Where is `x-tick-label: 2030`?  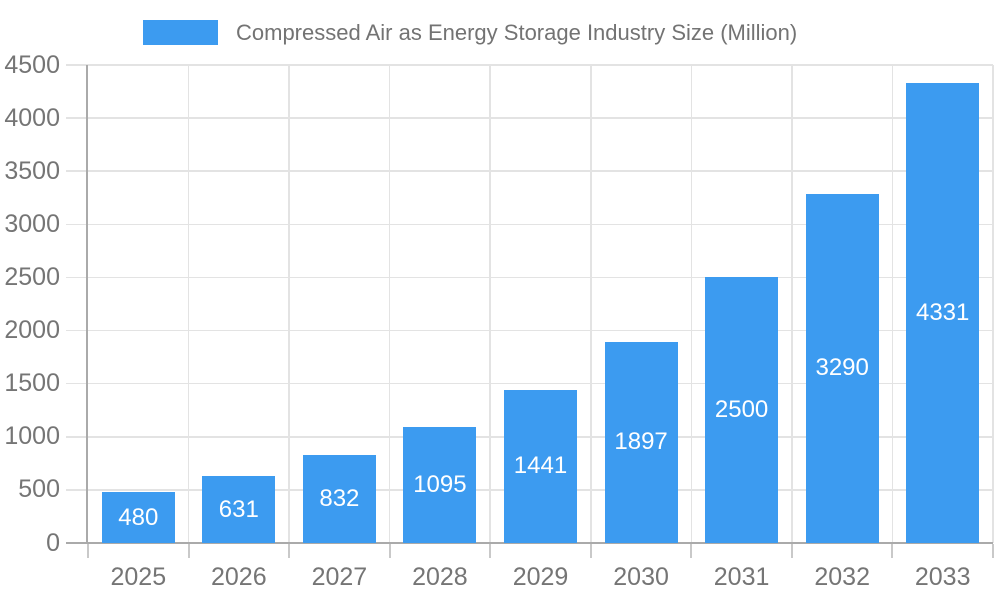
x-tick-label: 2030 is located at coordinates (641, 577).